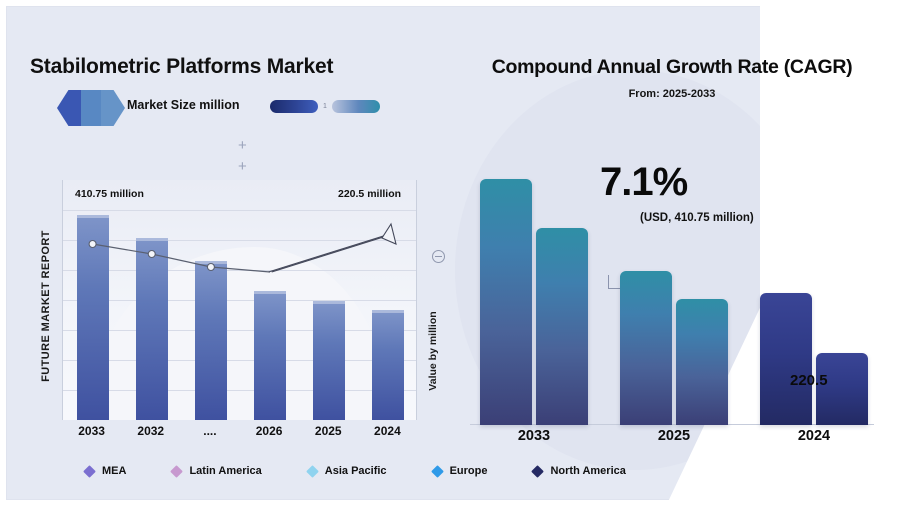  Describe the element at coordinates (91, 108) in the screenshot. I see `hexagon-overlap-logo-icon` at that location.